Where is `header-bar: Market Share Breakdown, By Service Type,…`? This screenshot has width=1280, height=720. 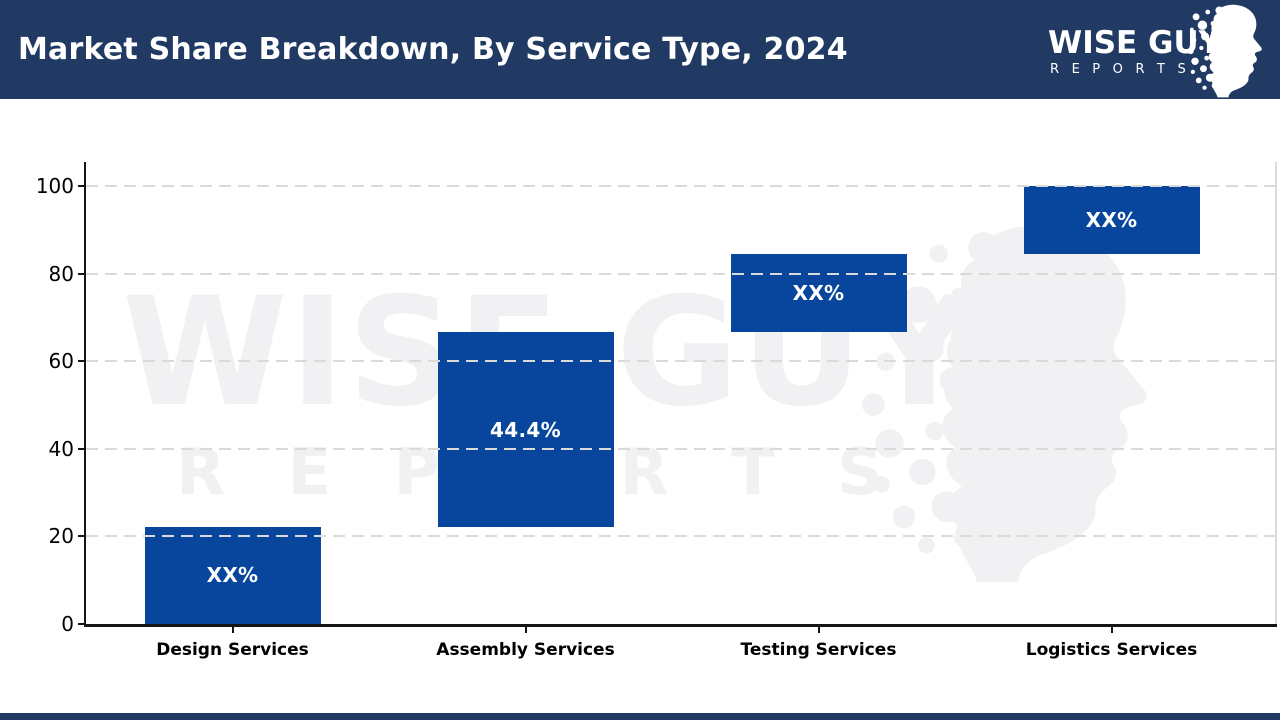 header-bar: Market Share Breakdown, By Service Type,… is located at coordinates (640, 49).